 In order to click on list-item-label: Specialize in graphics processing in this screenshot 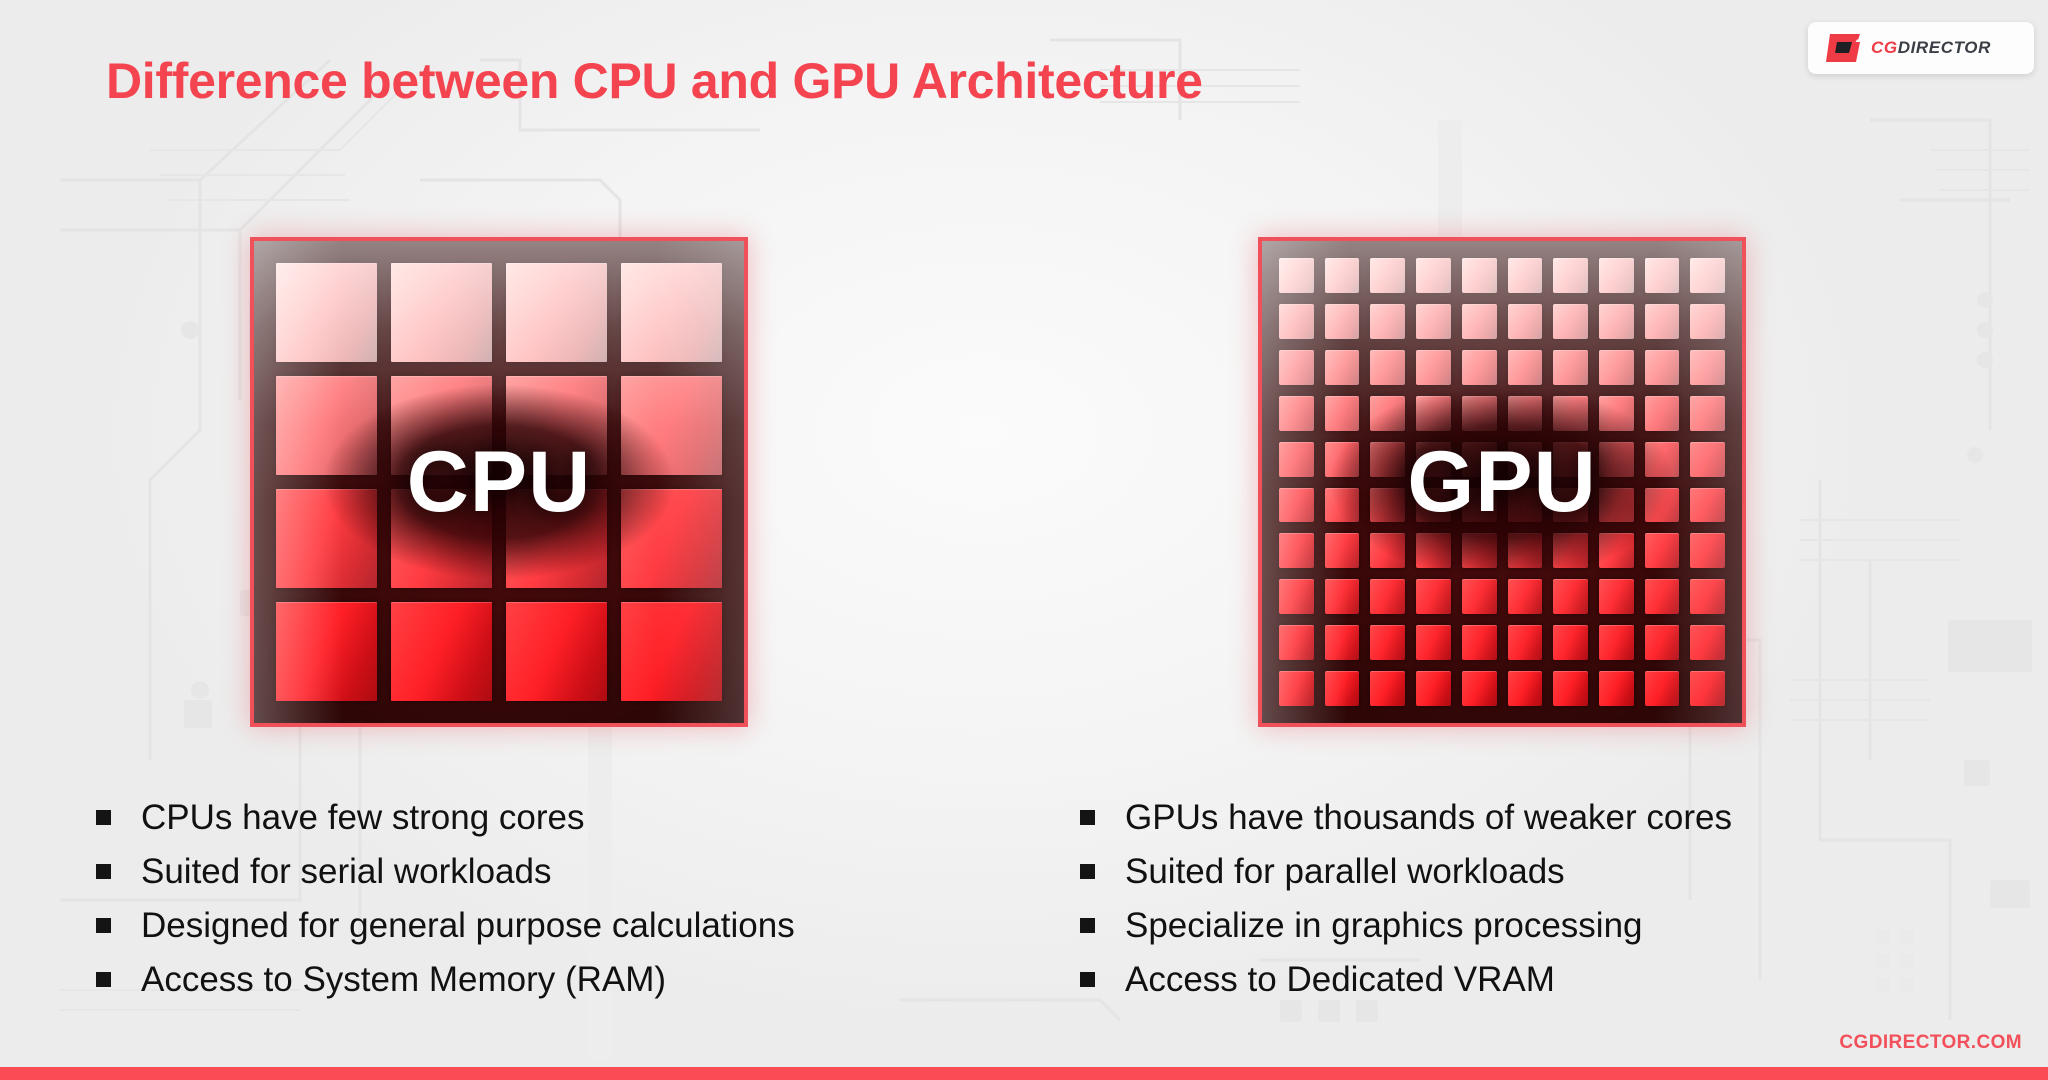, I will do `click(1384, 925)`.